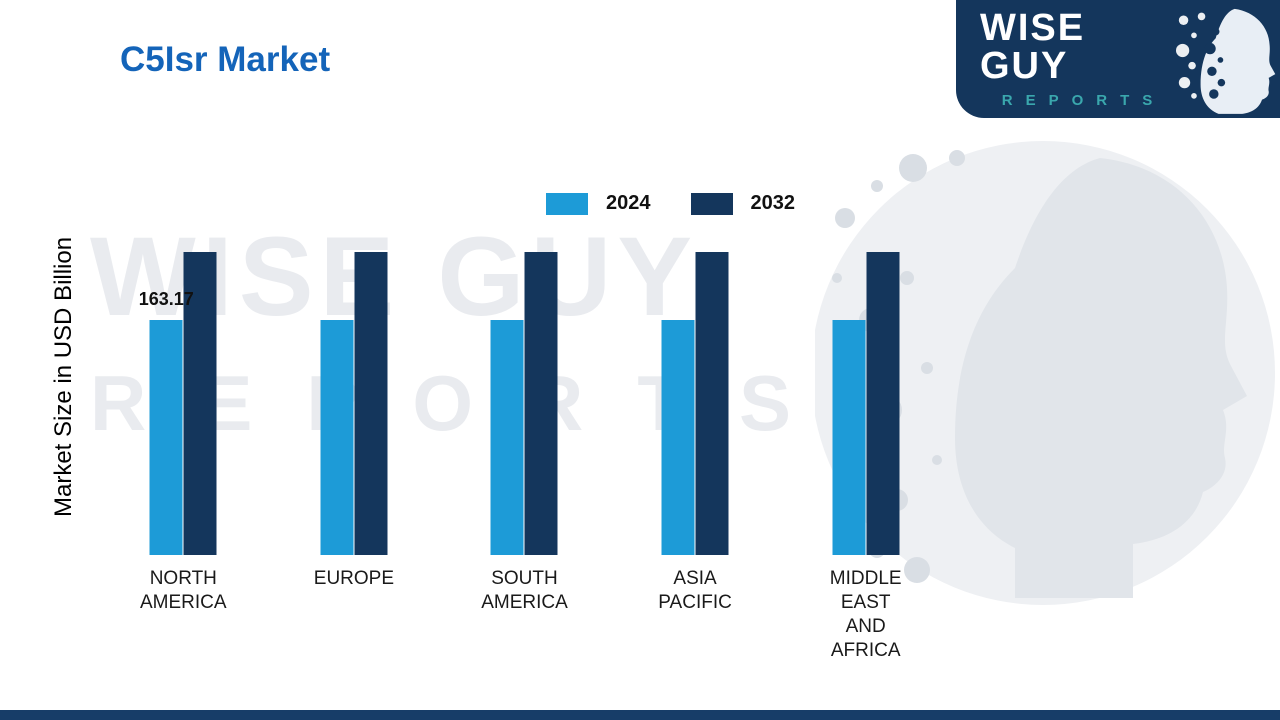  I want to click on bar-group: SOUTH AMERICA, so click(524, 429).